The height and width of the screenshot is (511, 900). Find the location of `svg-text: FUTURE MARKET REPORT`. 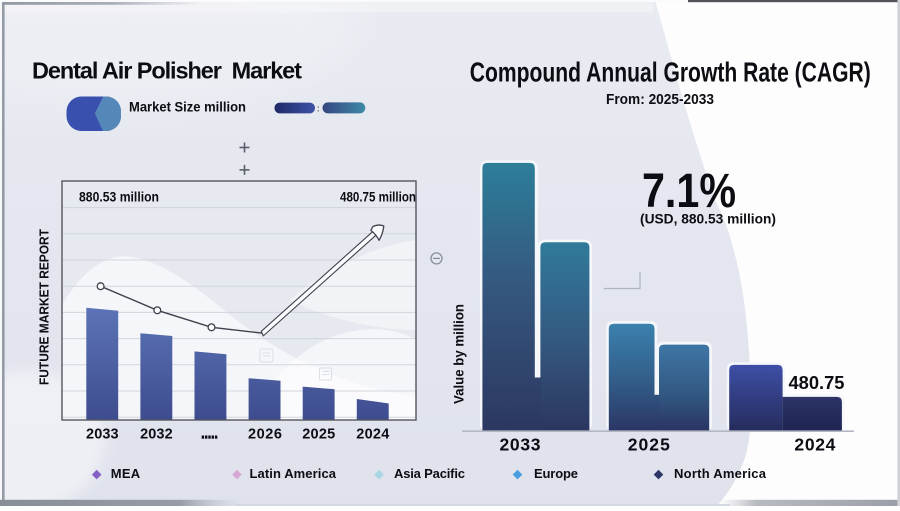

svg-text: FUTURE MARKET REPORT is located at coordinates (45, 307).